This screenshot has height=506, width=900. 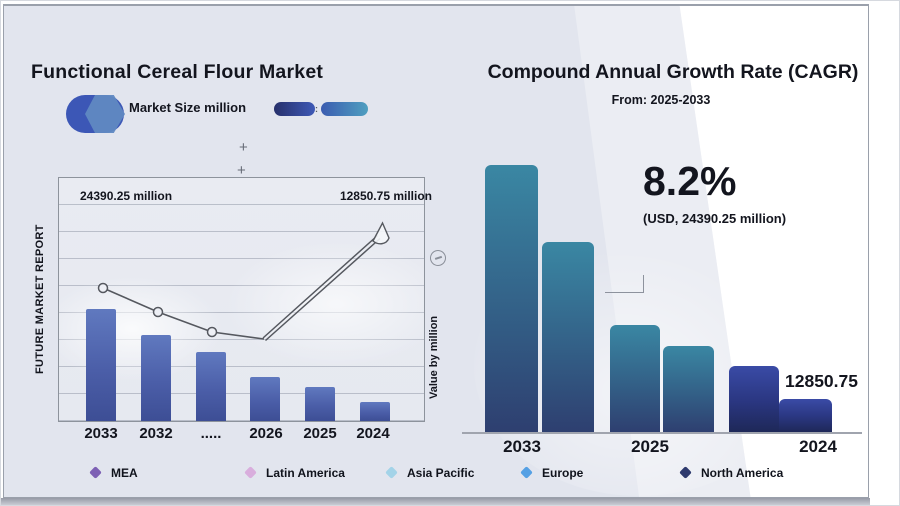 What do you see at coordinates (690, 181) in the screenshot?
I see `cagr-value: 8.2%` at bounding box center [690, 181].